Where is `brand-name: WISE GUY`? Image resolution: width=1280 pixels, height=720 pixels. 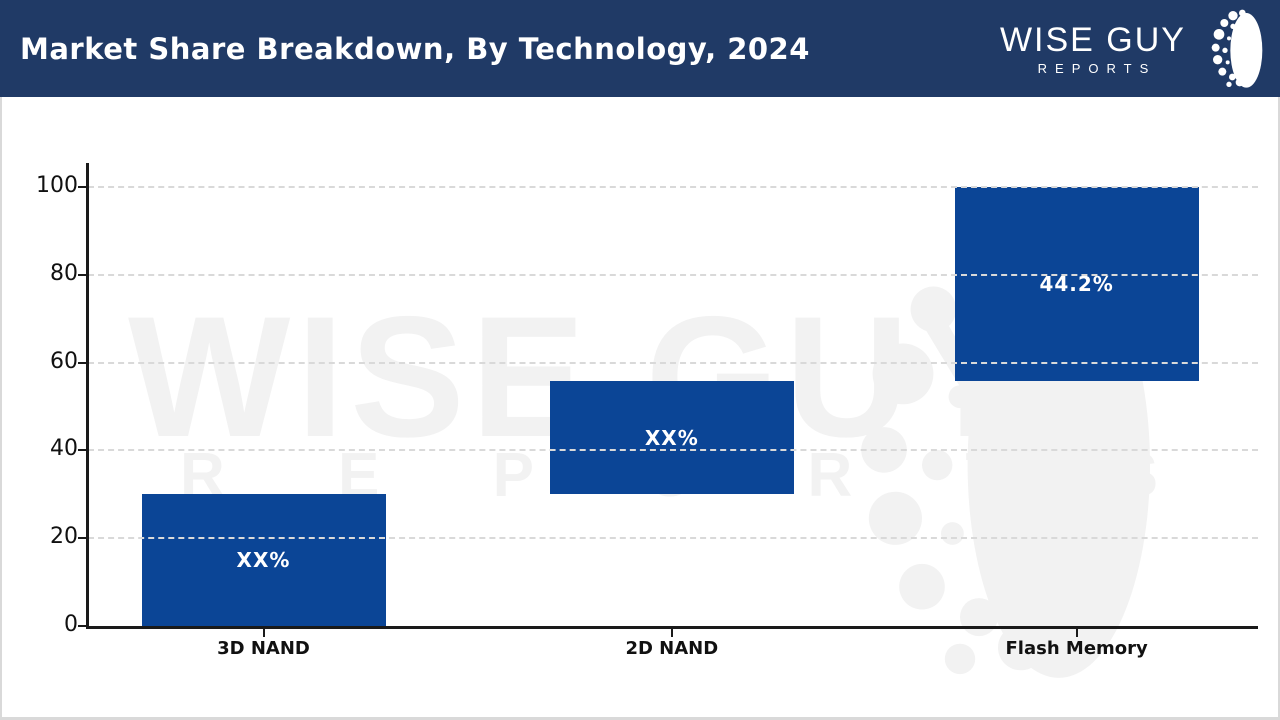 brand-name: WISE GUY is located at coordinates (1092, 40).